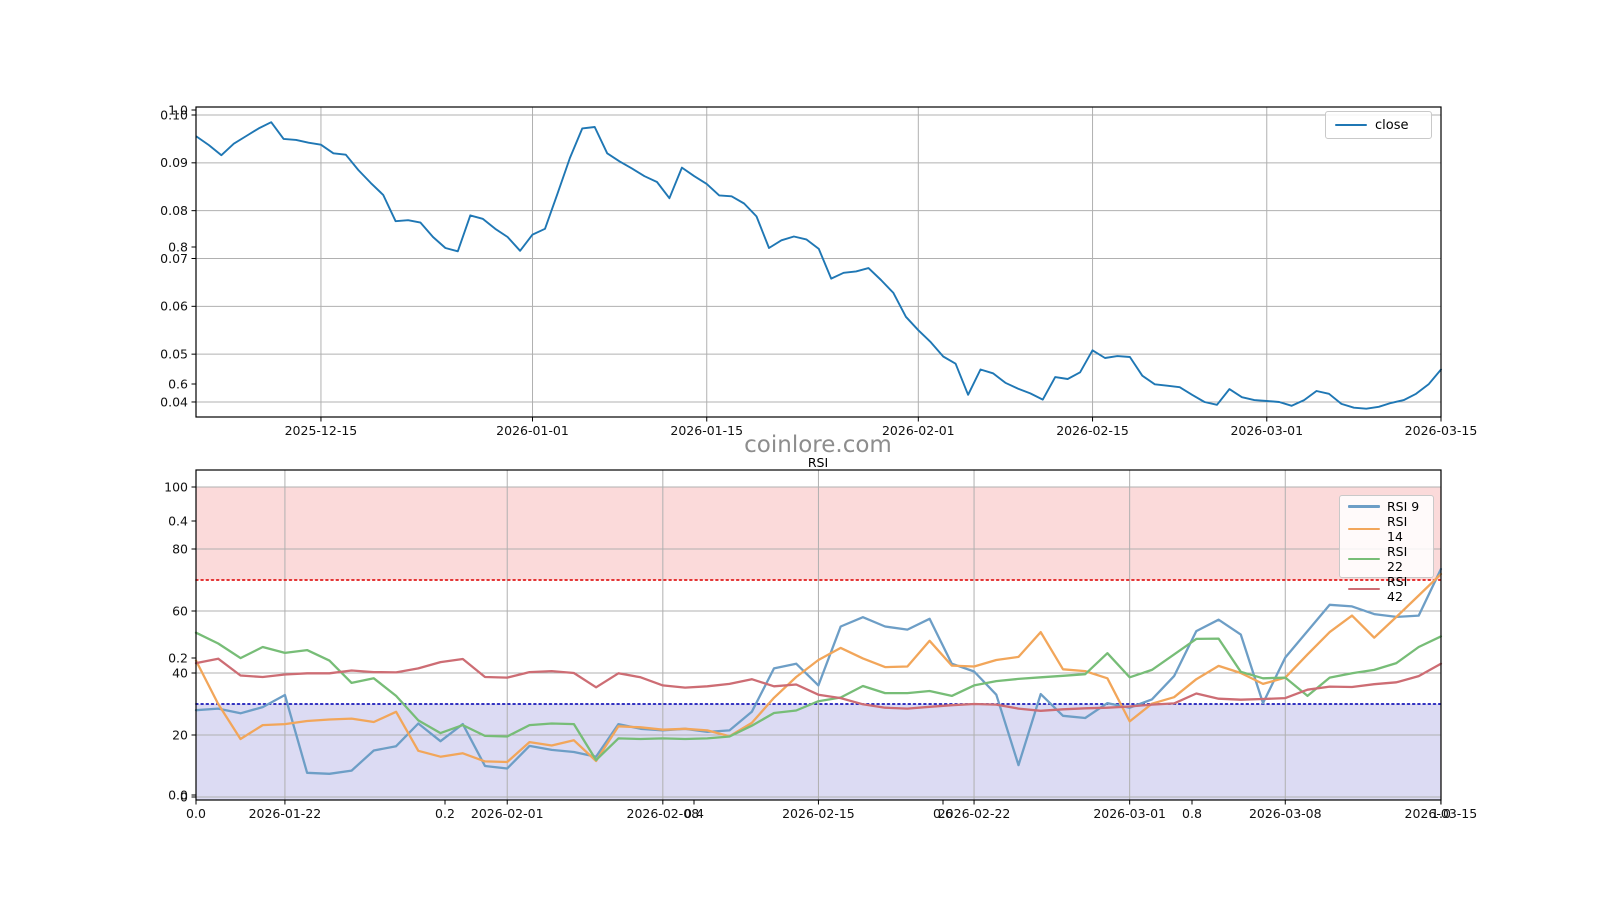 This screenshot has width=1600, height=900. I want to click on rsi-chart-title: RSI, so click(818, 462).